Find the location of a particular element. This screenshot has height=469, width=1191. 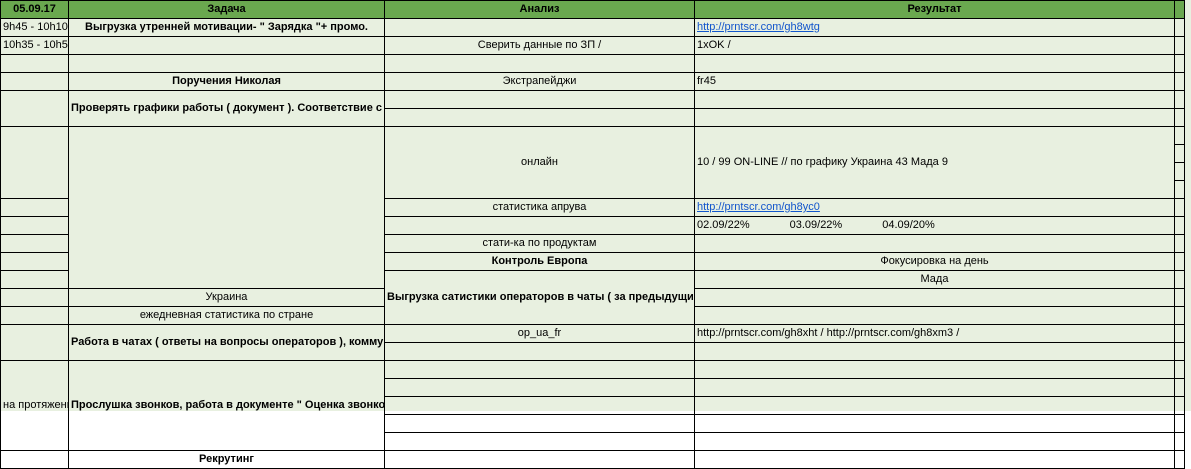

table-row: Украина is located at coordinates (592, 297).